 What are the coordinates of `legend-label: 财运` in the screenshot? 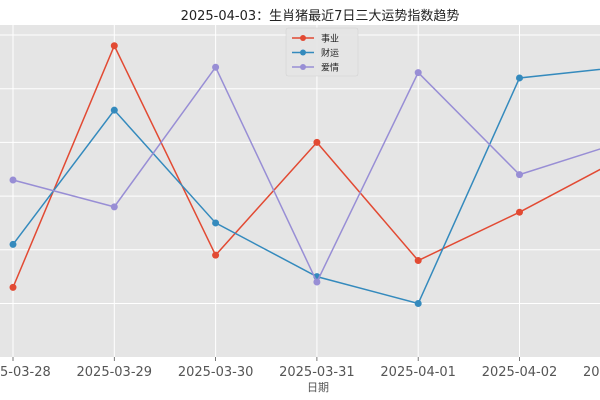 It's located at (330, 53).